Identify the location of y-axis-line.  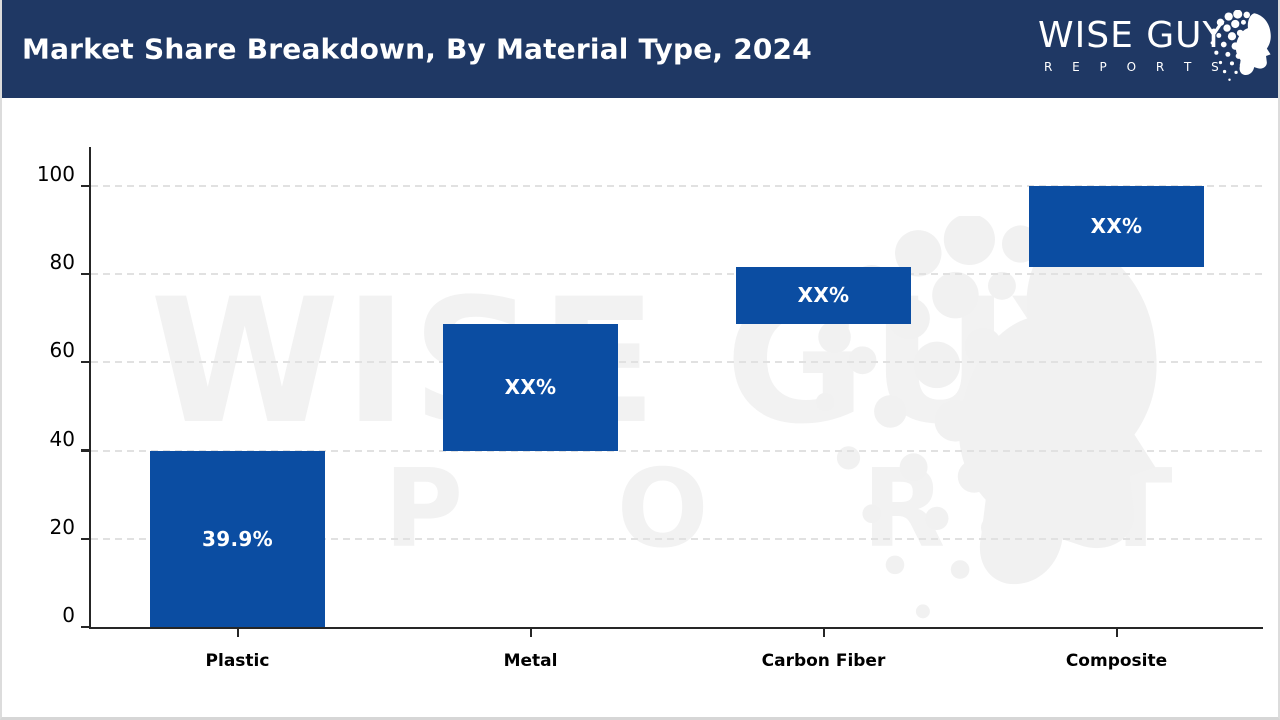
(90, 388).